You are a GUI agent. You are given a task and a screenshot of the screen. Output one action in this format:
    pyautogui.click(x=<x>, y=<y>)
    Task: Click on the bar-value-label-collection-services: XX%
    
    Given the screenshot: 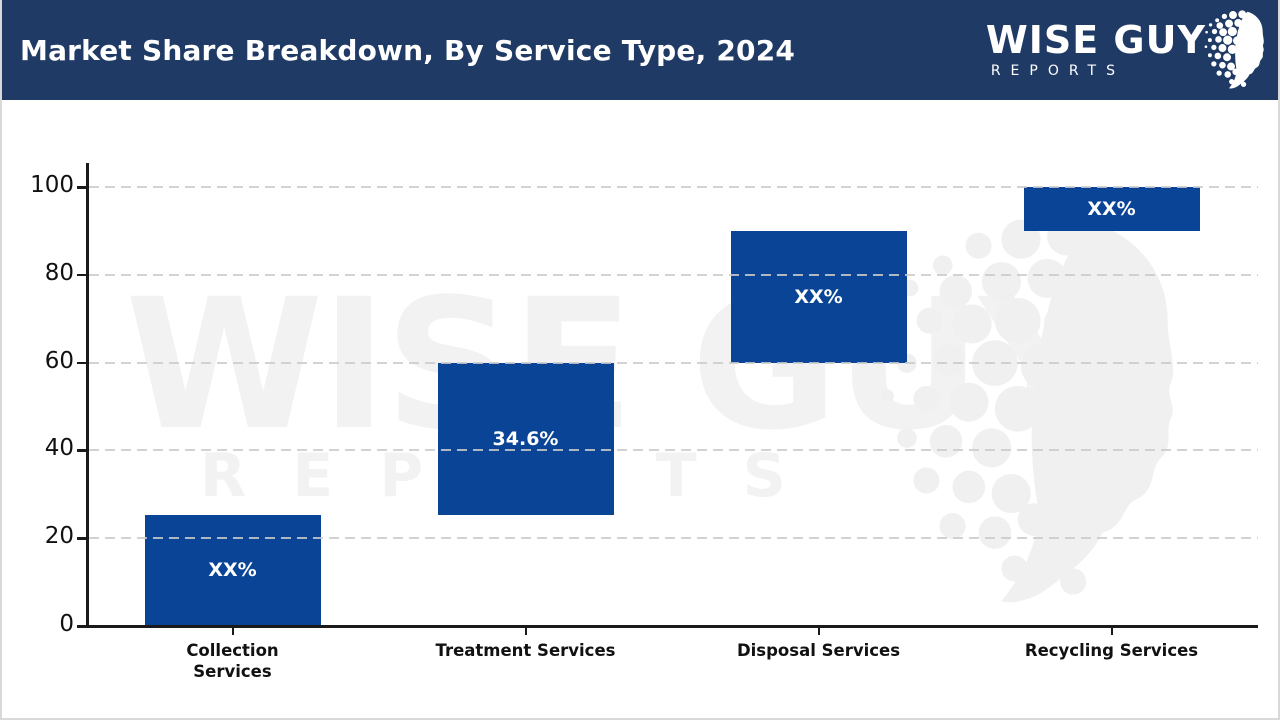 What is the action you would take?
    pyautogui.click(x=232, y=570)
    